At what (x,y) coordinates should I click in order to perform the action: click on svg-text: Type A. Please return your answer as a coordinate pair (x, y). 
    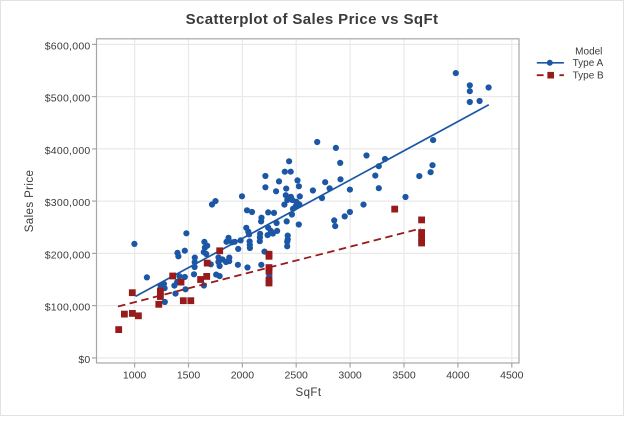
    Looking at the image, I should click on (588, 63).